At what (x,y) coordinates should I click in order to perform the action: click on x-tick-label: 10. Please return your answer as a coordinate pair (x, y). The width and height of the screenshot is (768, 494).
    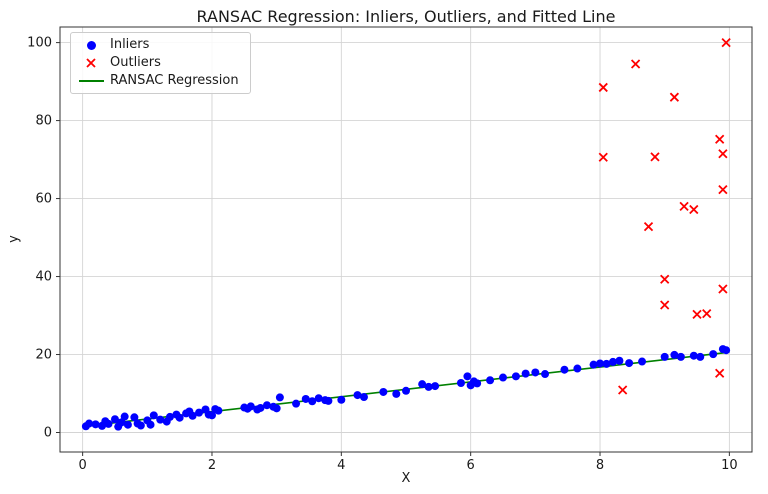
    Looking at the image, I should click on (729, 465).